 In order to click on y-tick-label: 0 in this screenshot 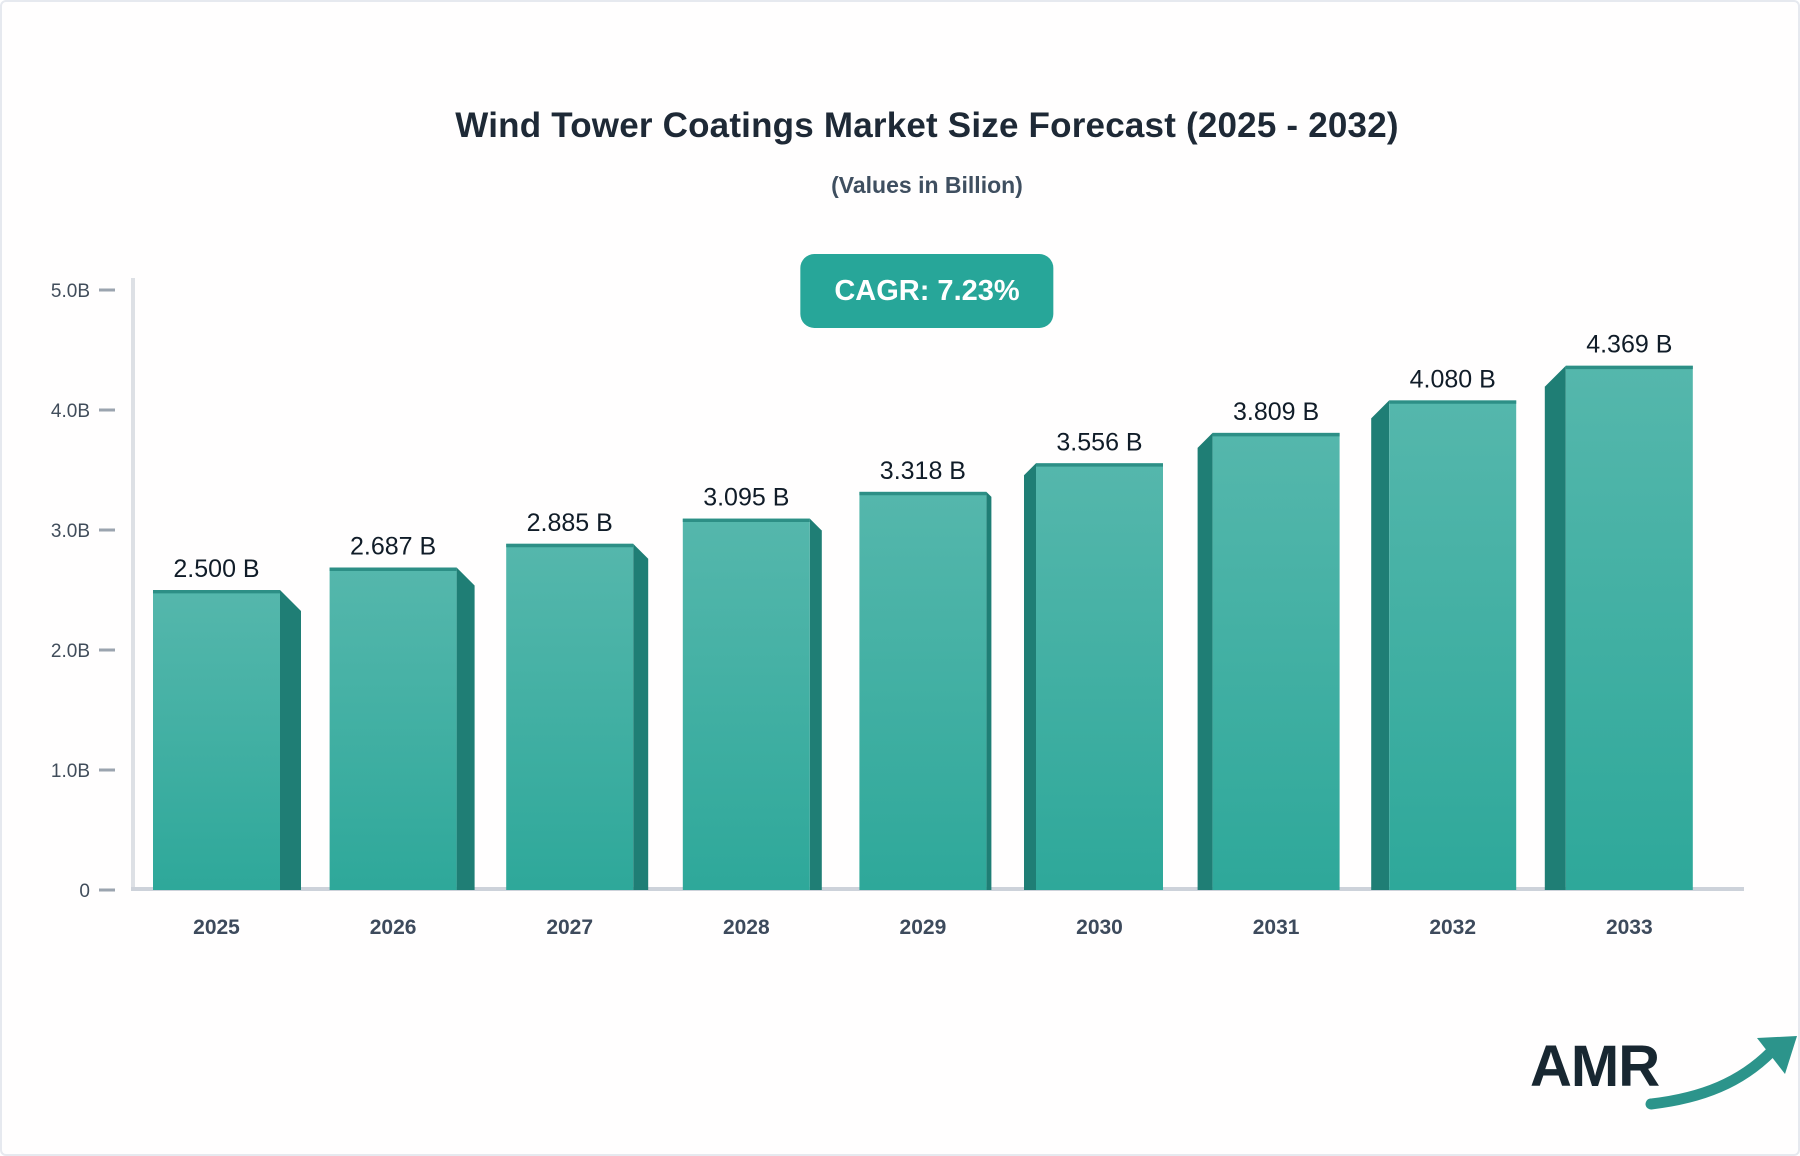, I will do `click(84, 891)`.